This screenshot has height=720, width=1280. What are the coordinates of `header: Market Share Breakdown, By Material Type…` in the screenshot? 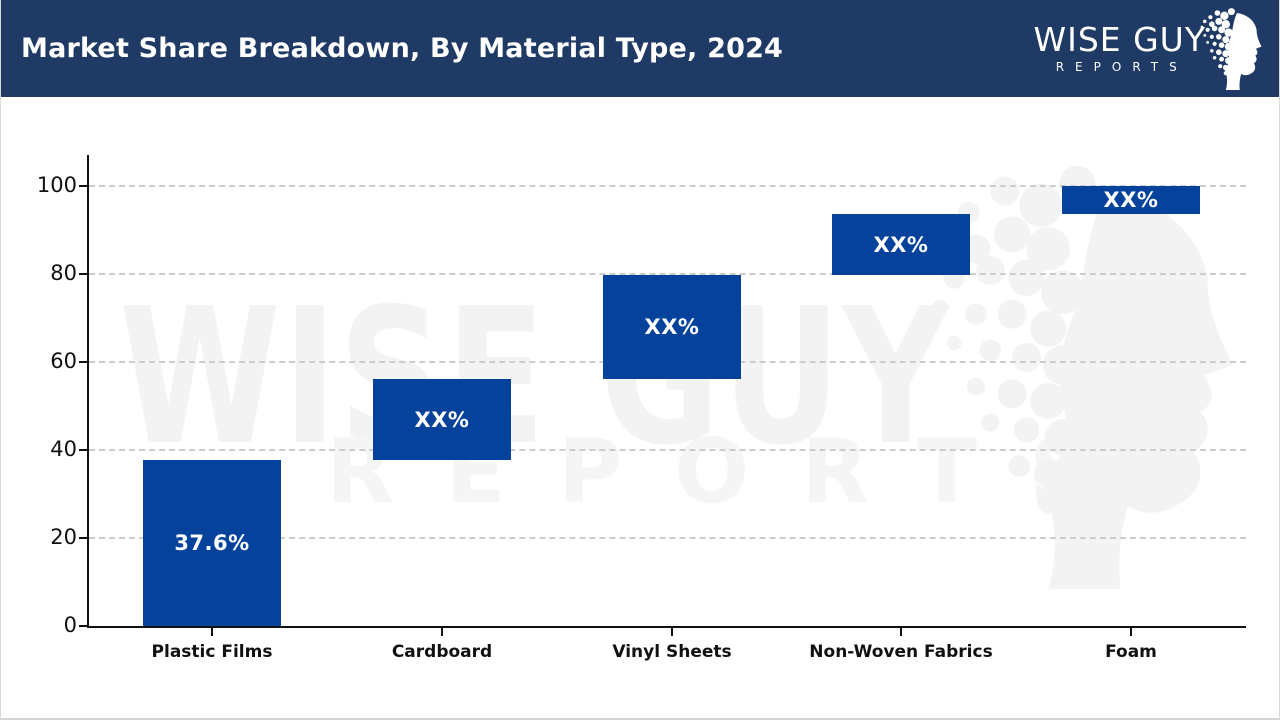 It's located at (640, 48).